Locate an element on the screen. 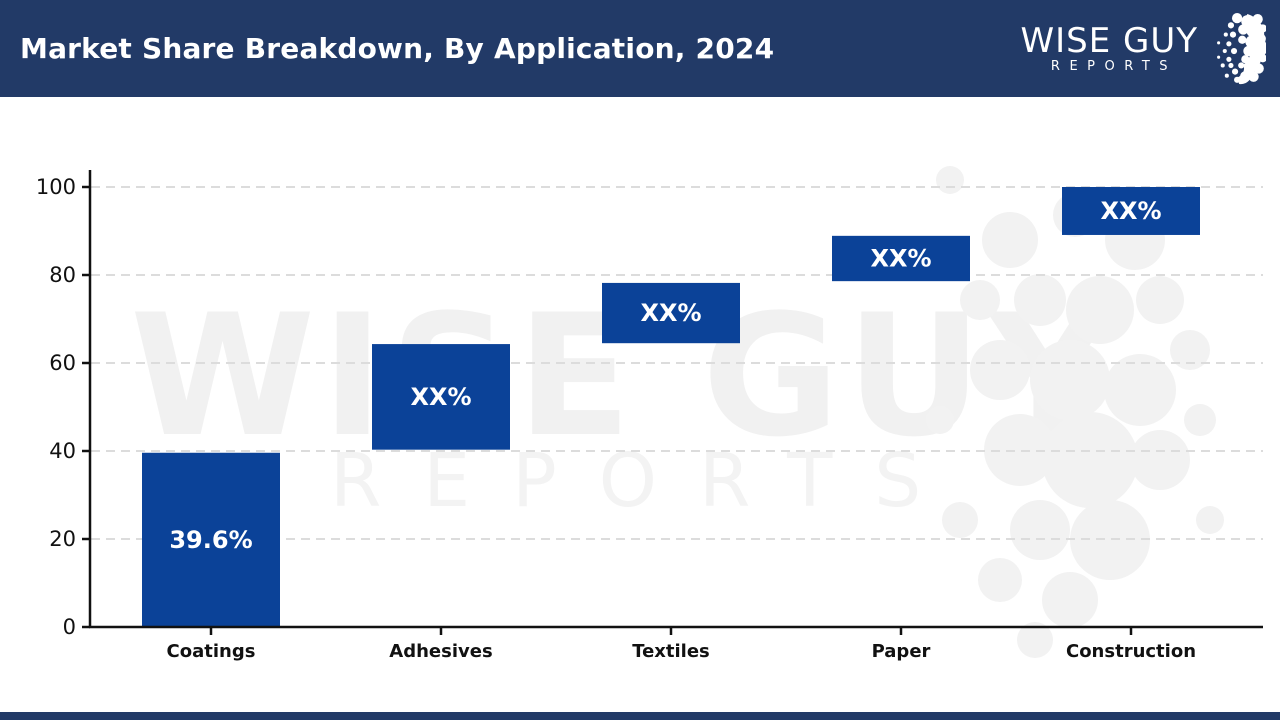 Image resolution: width=1280 pixels, height=720 pixels. x-category-label: Construction is located at coordinates (1131, 651).